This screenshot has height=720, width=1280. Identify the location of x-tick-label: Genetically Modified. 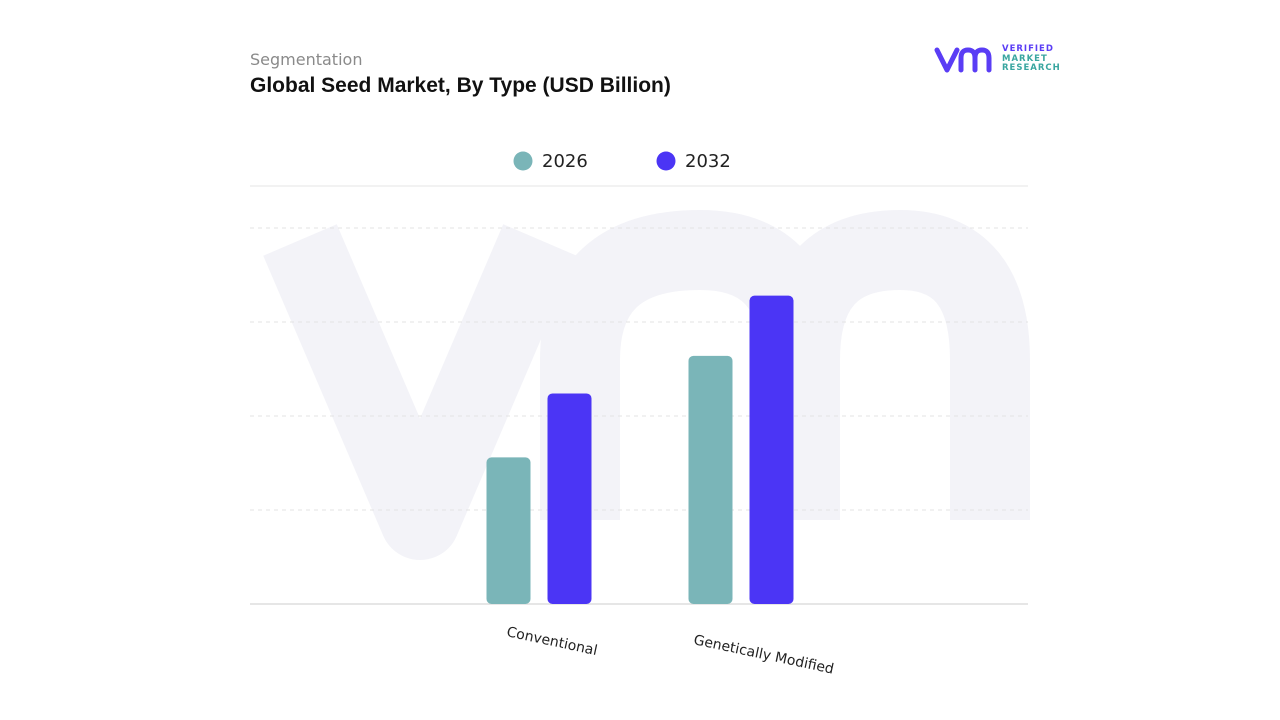
(763, 654).